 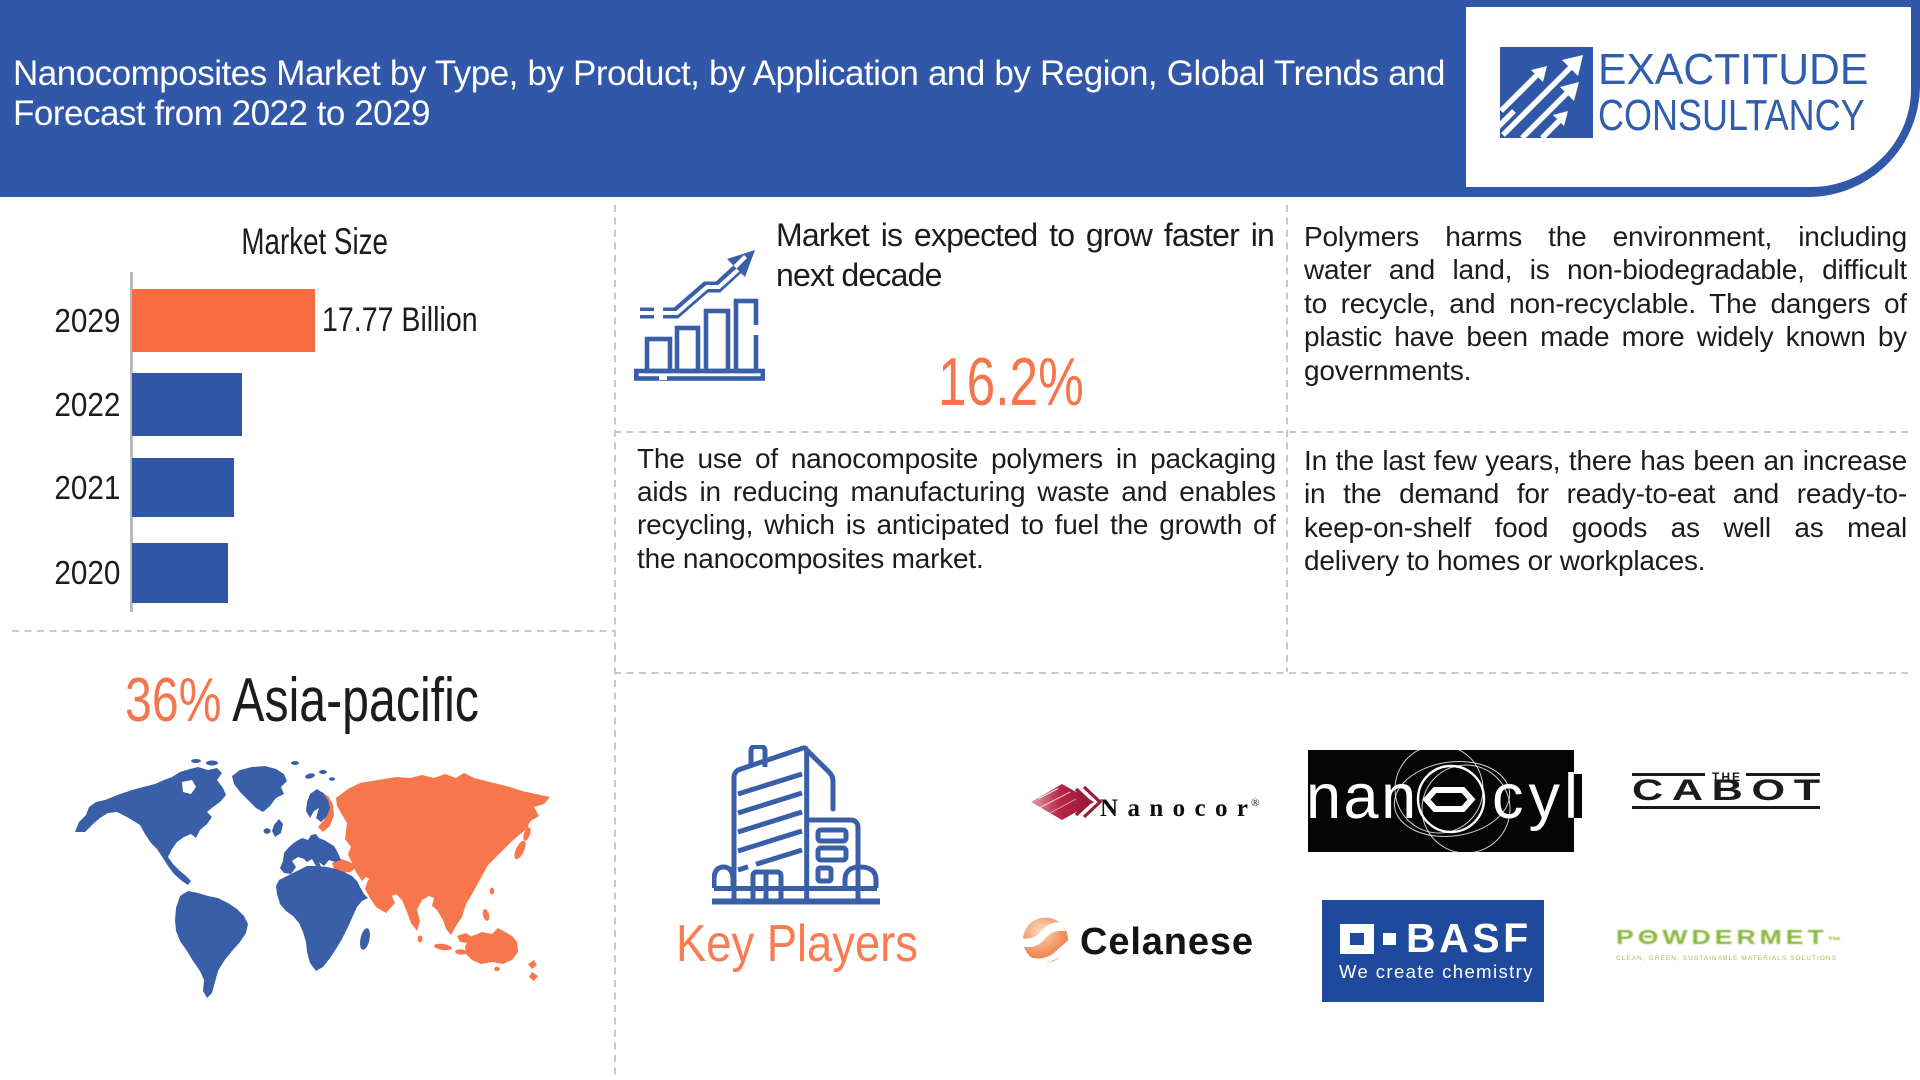 I want to click on svg-text: Nanocor, so click(x=1174, y=808).